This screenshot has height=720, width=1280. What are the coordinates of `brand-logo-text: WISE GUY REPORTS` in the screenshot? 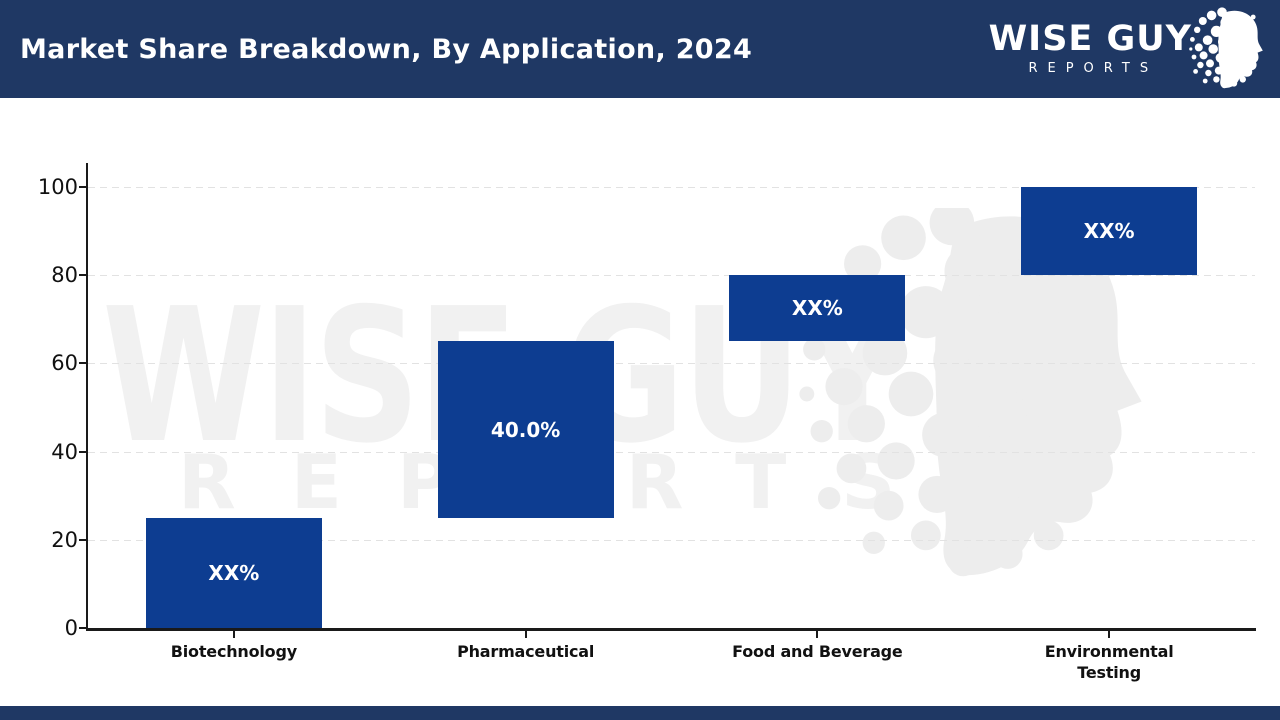 It's located at (1090, 48).